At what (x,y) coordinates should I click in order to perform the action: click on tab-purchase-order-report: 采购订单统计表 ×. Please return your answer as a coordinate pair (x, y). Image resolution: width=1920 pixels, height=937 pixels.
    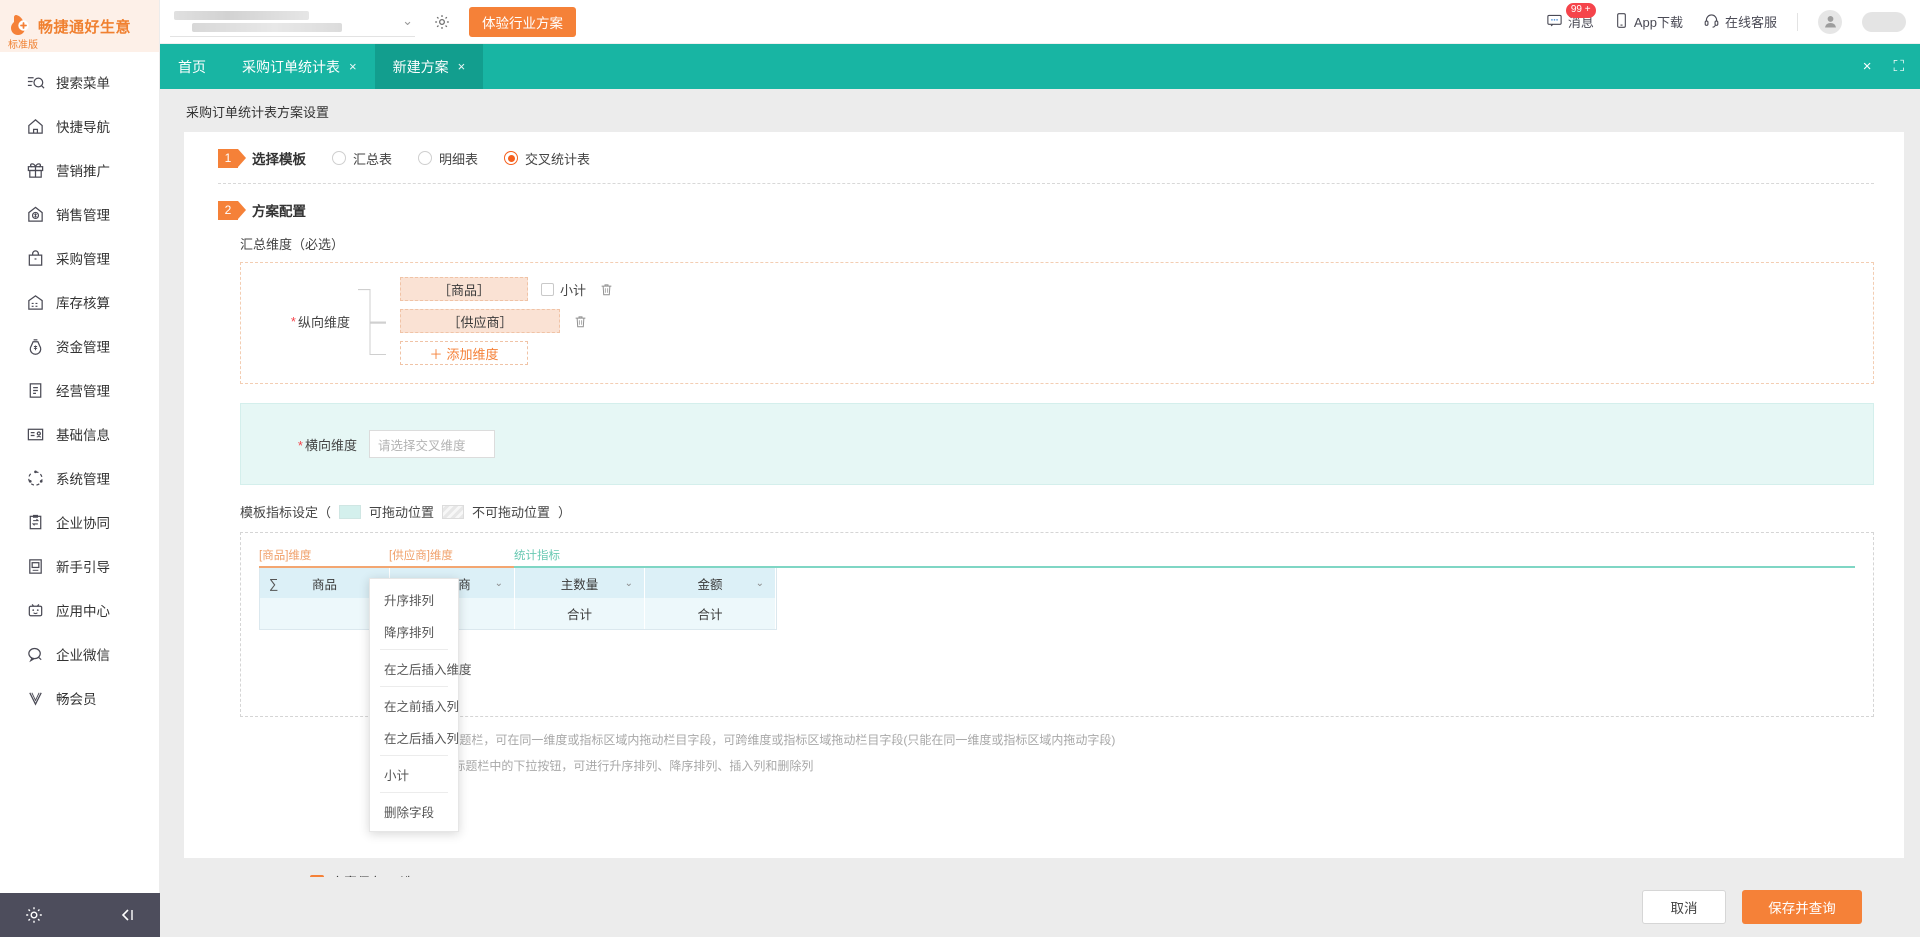
    Looking at the image, I should click on (299, 66).